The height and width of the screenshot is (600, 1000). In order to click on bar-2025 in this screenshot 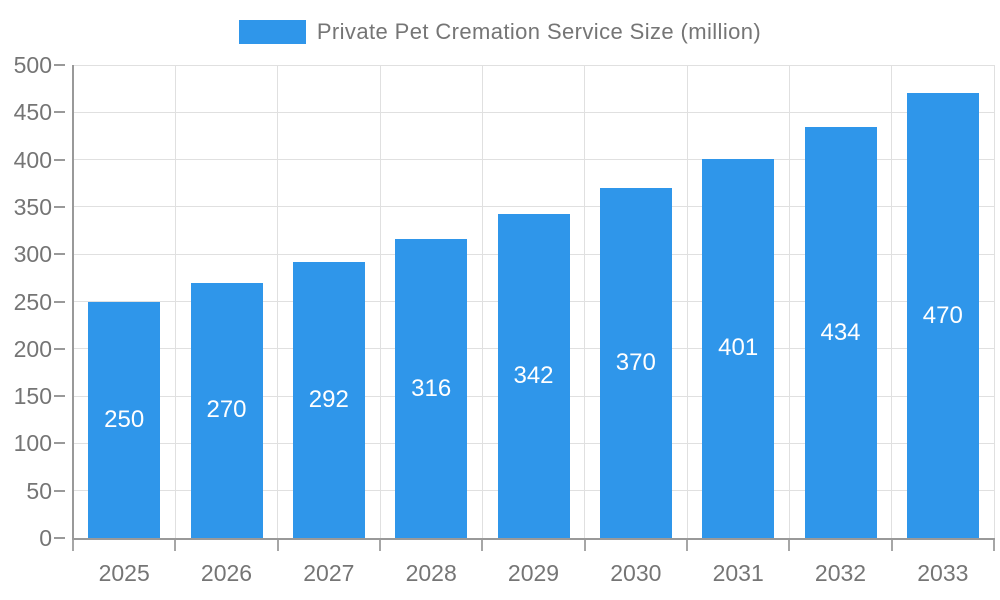, I will do `click(124, 419)`.